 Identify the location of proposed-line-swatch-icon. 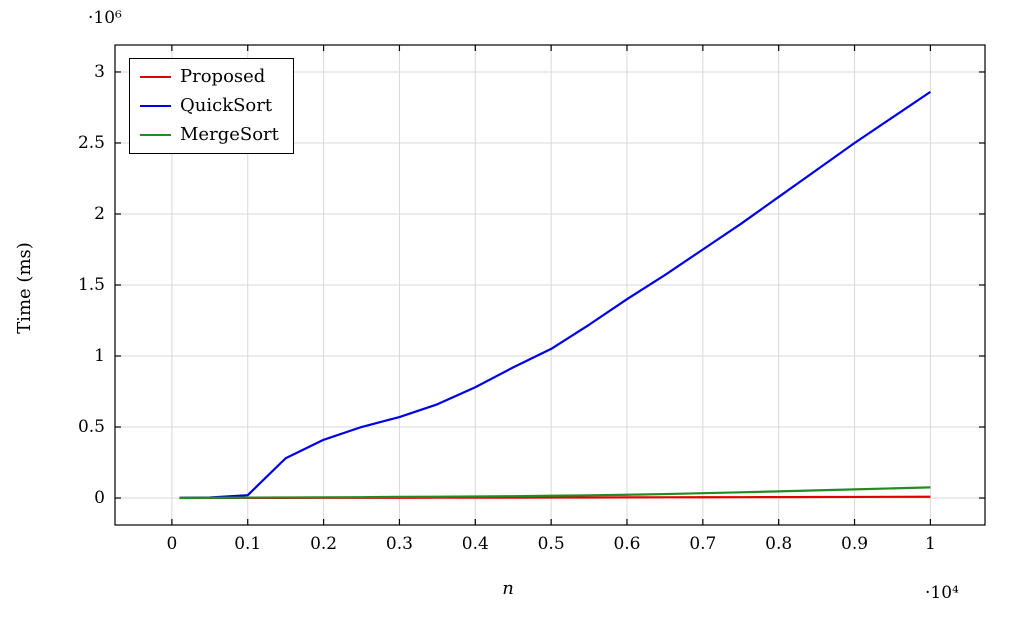
(155, 77).